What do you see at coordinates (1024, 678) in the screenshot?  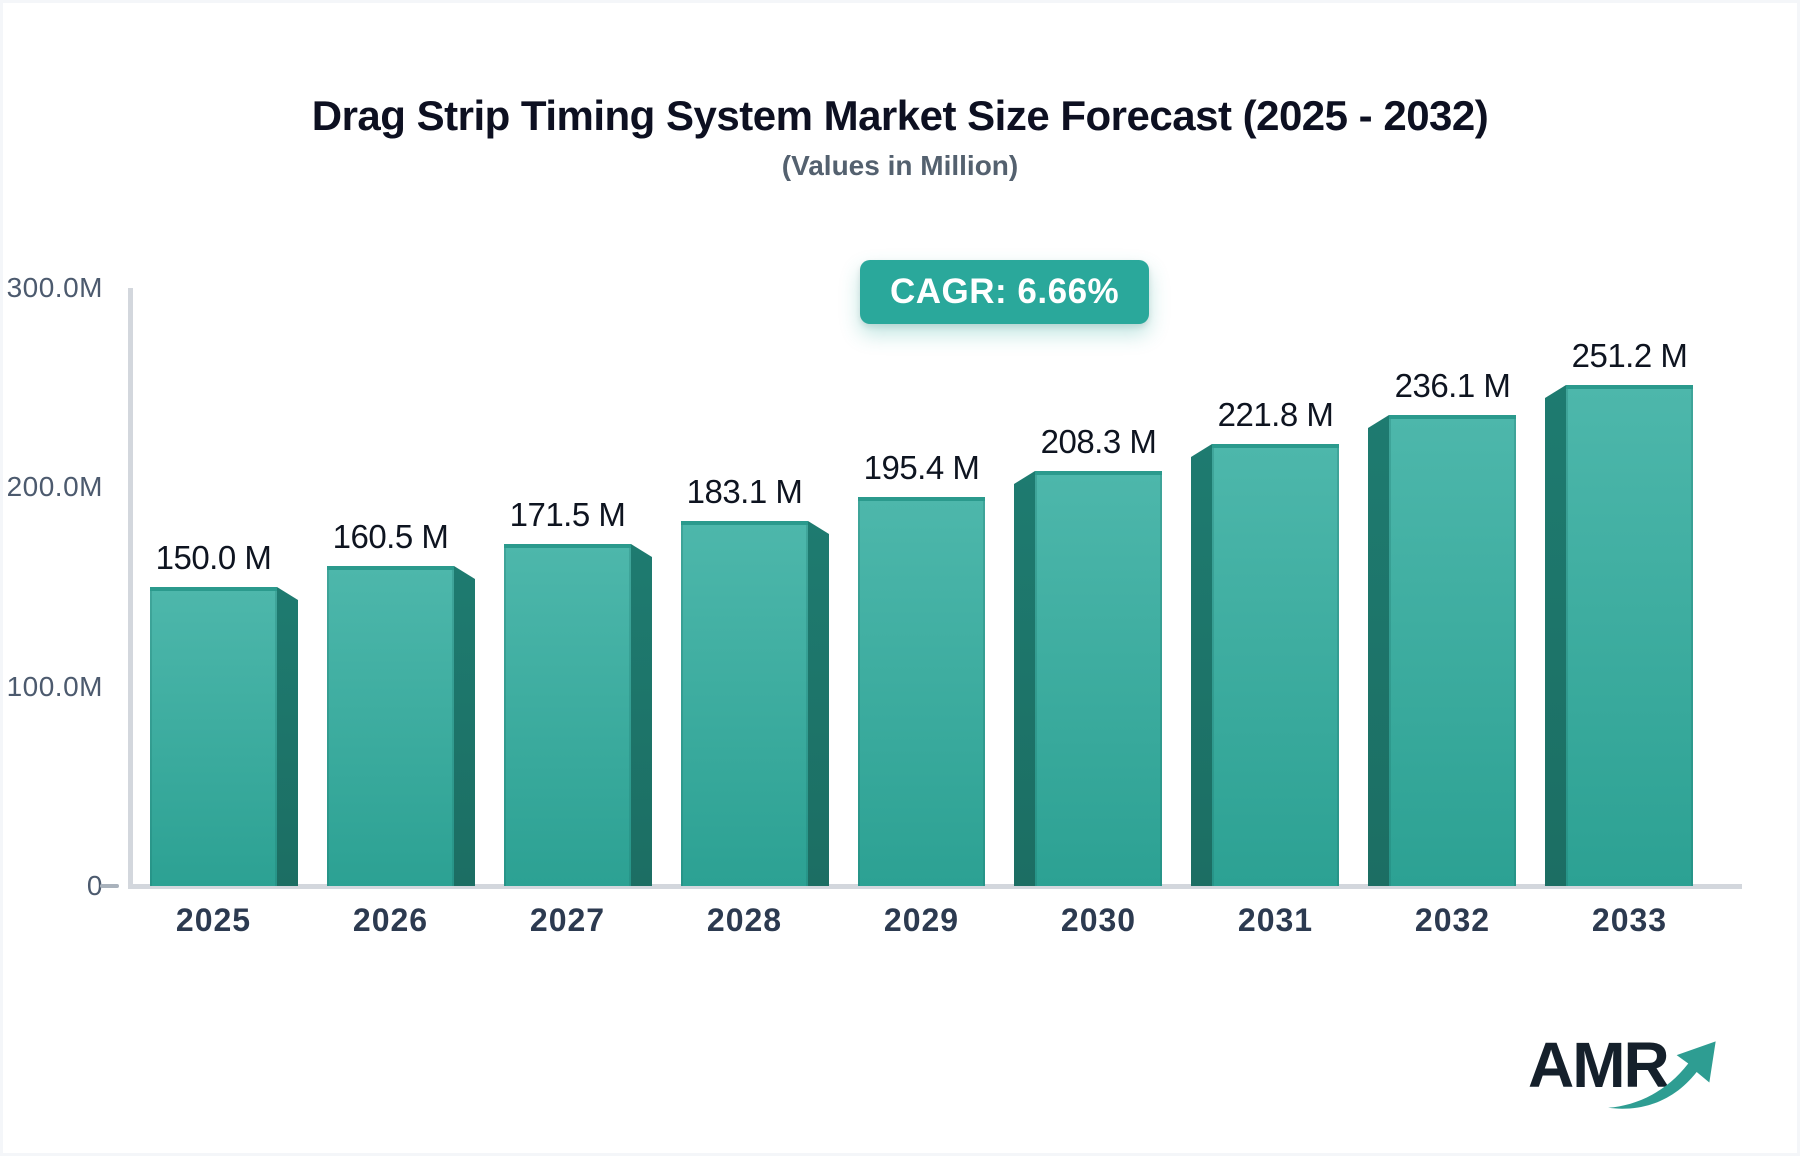 I see `bar-side-face-2030` at bounding box center [1024, 678].